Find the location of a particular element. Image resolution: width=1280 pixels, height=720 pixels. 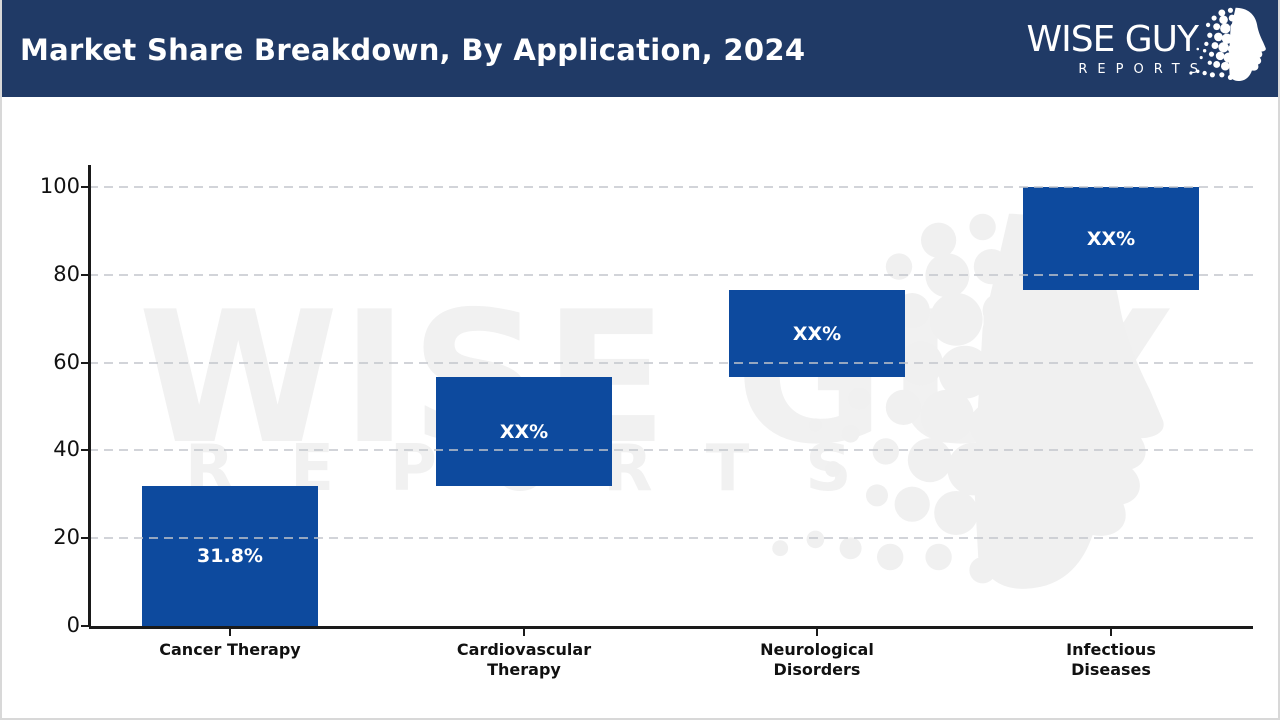

x-axis-spine is located at coordinates (671, 627).